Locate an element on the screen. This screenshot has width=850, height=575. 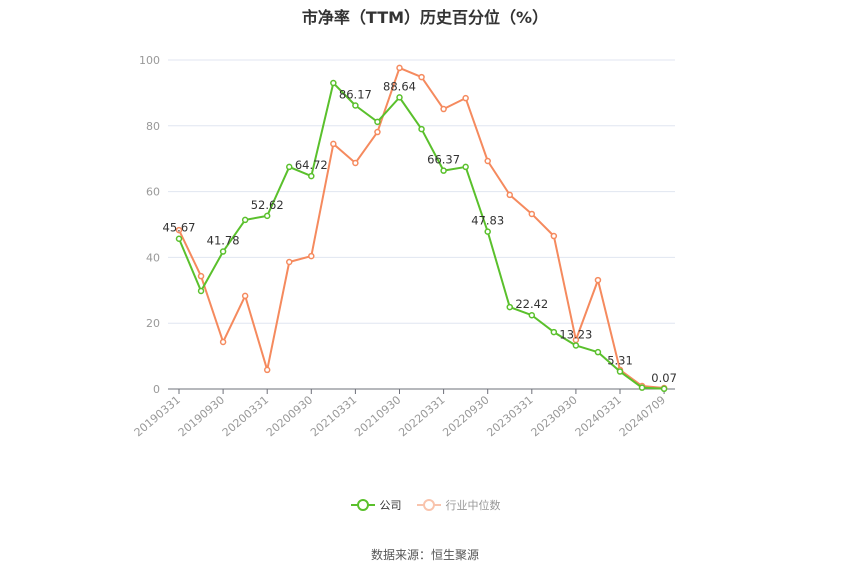
legend-industry-label: 行业中位数 is located at coordinates (473, 505).